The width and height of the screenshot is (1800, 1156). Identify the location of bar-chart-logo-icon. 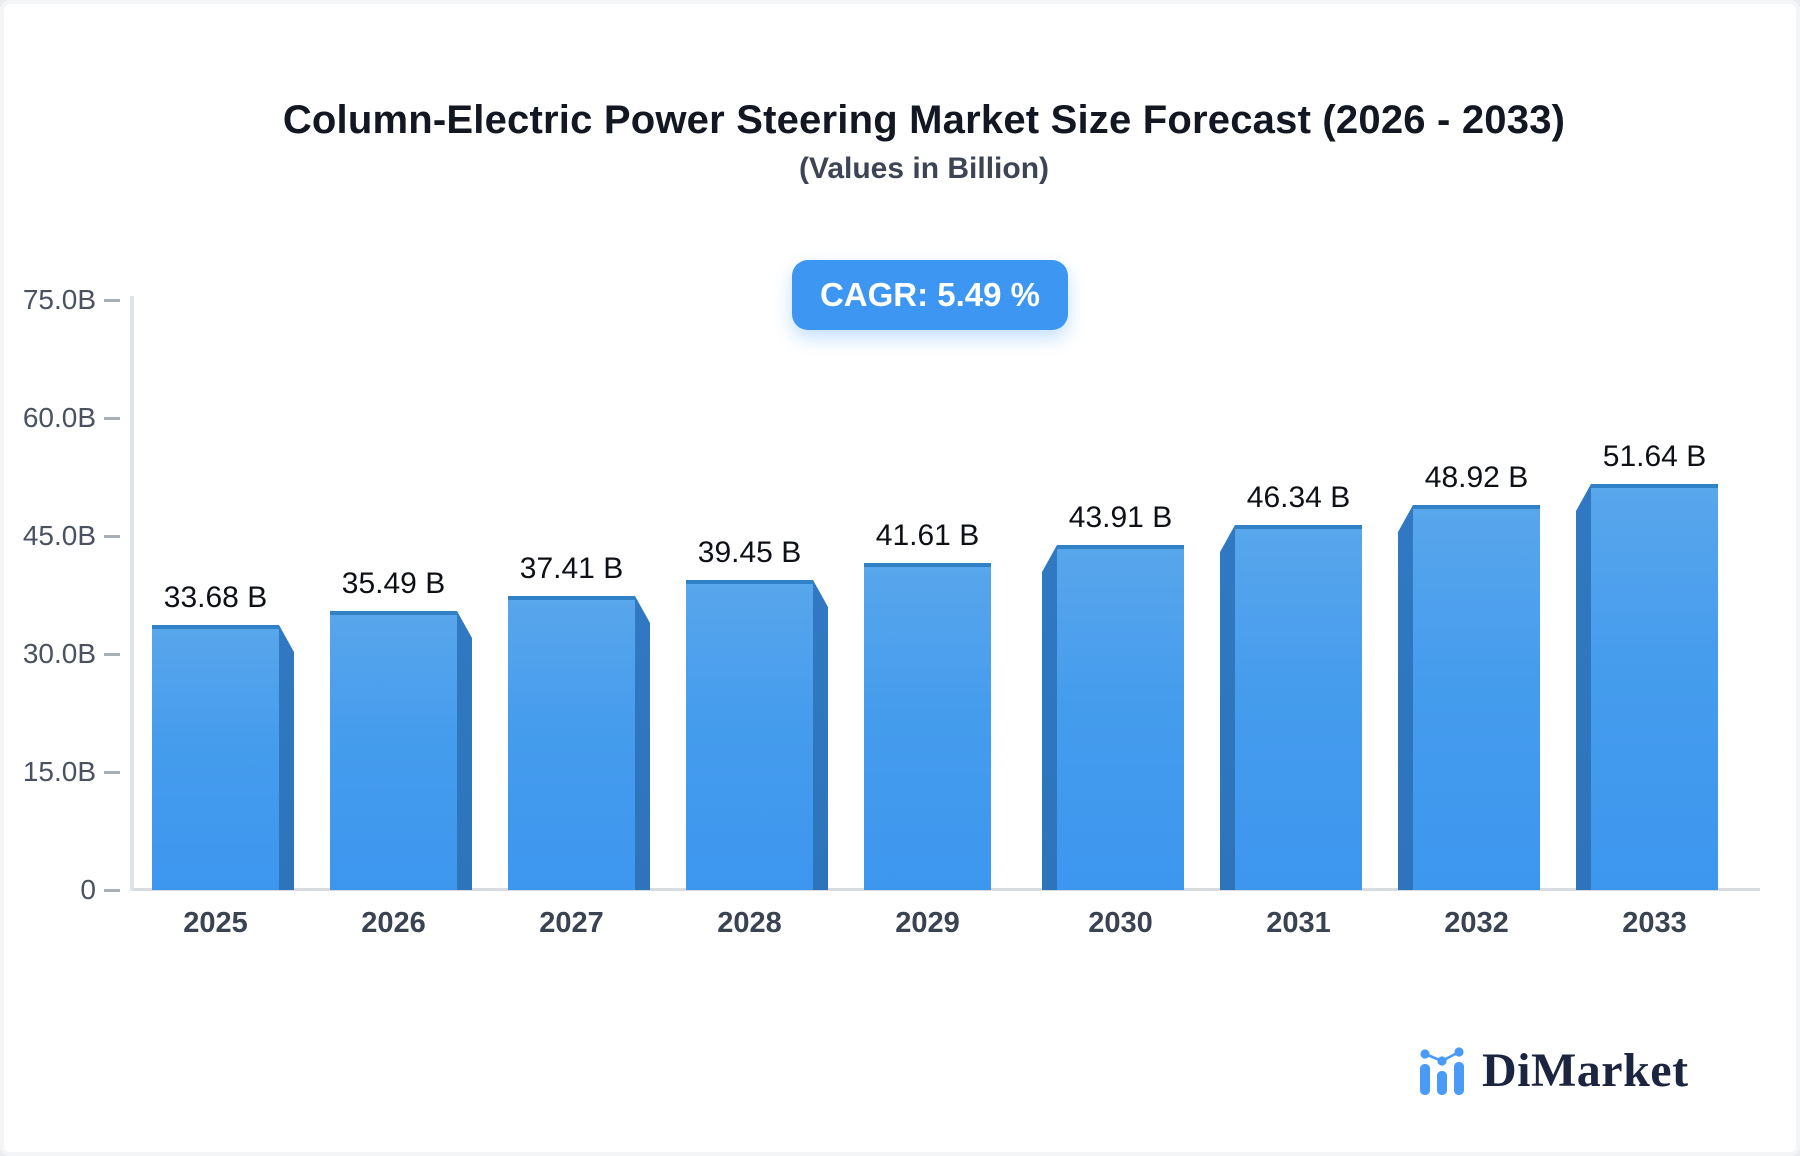
(1442, 1071).